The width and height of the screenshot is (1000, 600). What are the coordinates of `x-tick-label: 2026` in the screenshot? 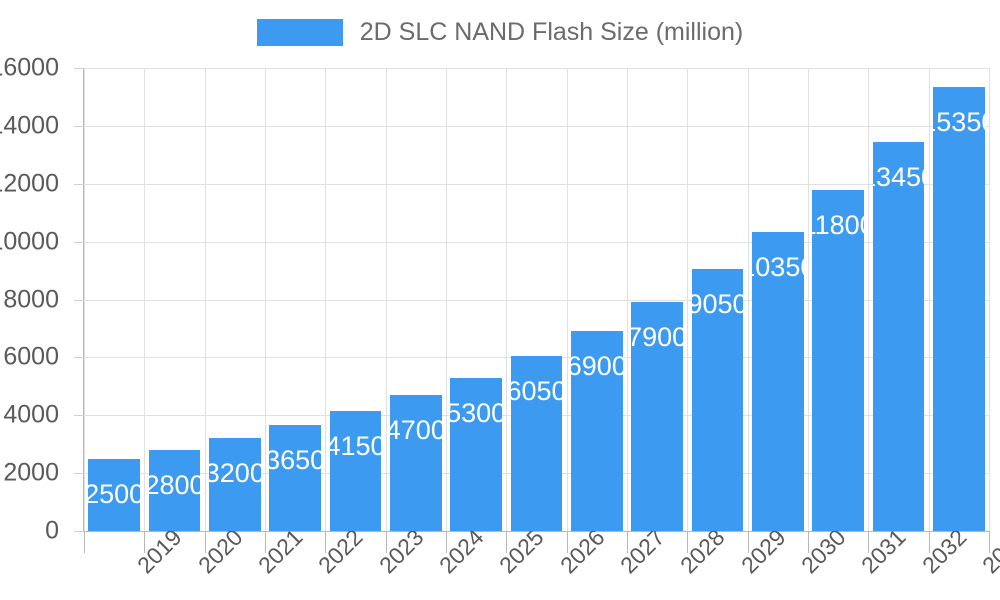 It's located at (582, 551).